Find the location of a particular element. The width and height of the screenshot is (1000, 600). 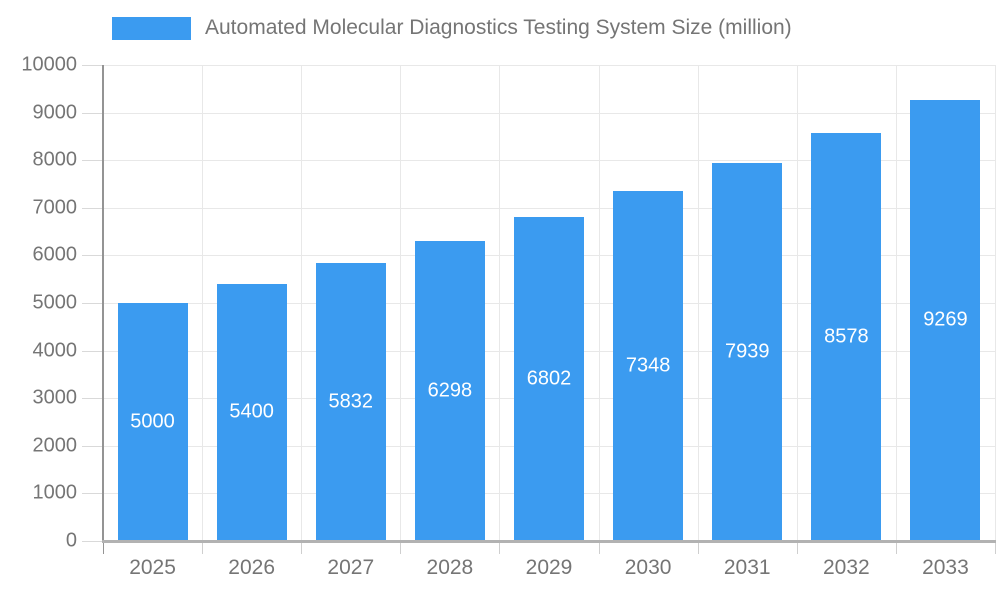

x-axis-label: 2031 is located at coordinates (747, 567).